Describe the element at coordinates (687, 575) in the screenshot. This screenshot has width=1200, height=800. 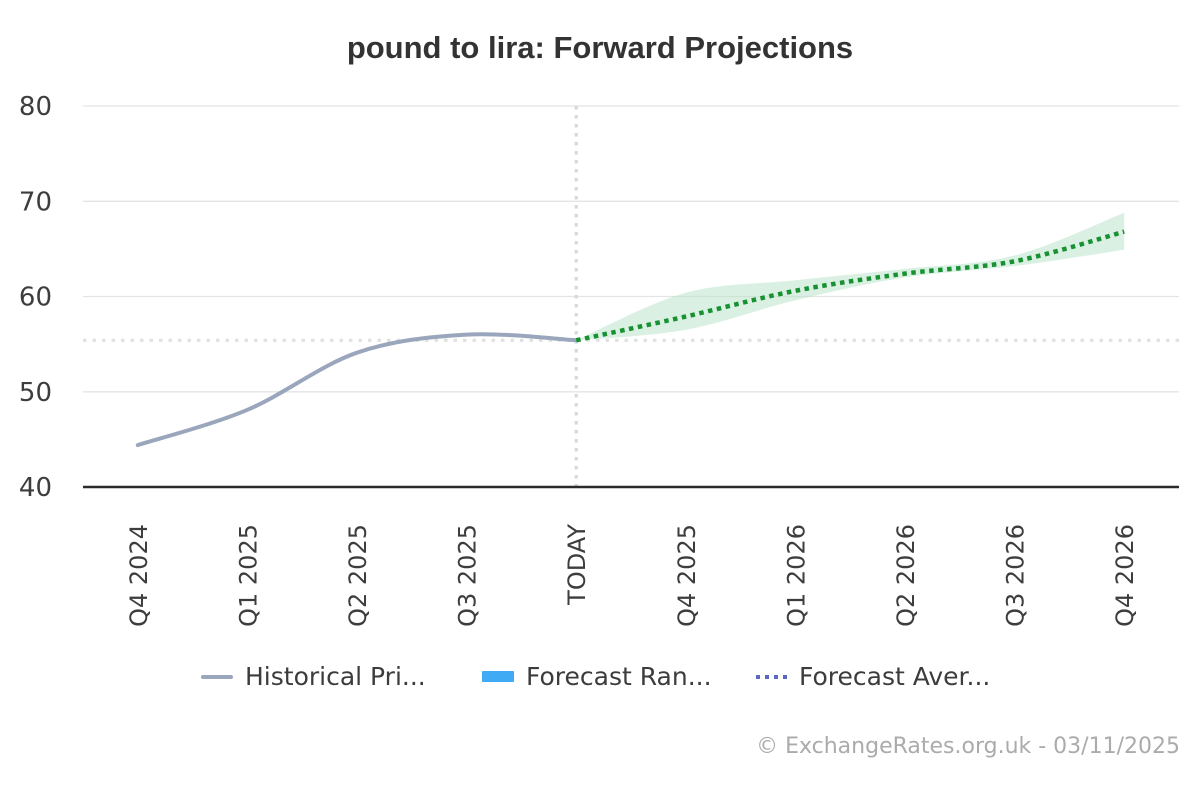
I see `x-axis-tick-label: Q4 2025` at that location.